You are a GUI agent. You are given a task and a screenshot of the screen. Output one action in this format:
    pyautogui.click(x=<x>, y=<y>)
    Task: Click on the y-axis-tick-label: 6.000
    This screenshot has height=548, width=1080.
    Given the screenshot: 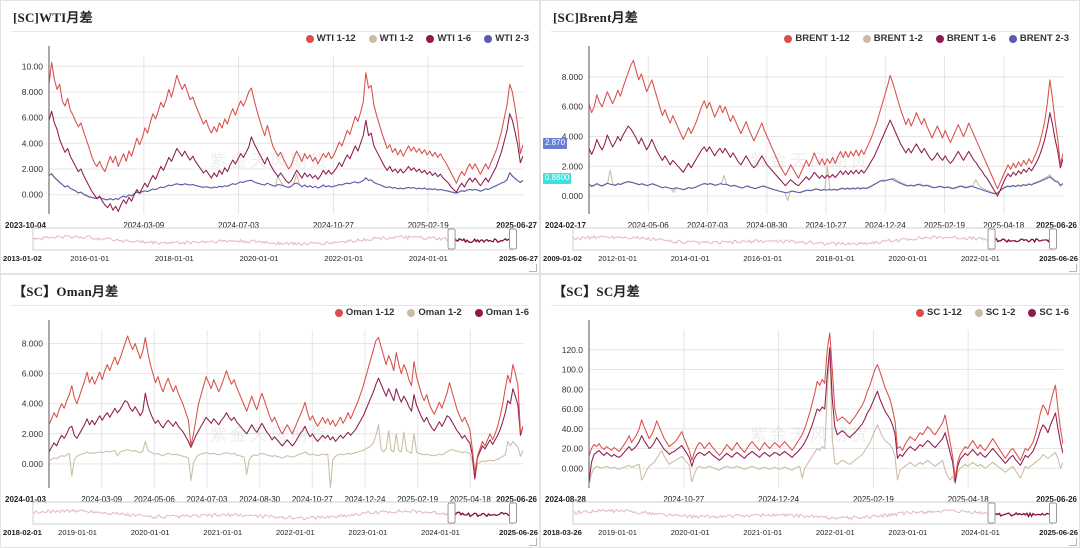 What is the action you would take?
    pyautogui.click(x=33, y=374)
    